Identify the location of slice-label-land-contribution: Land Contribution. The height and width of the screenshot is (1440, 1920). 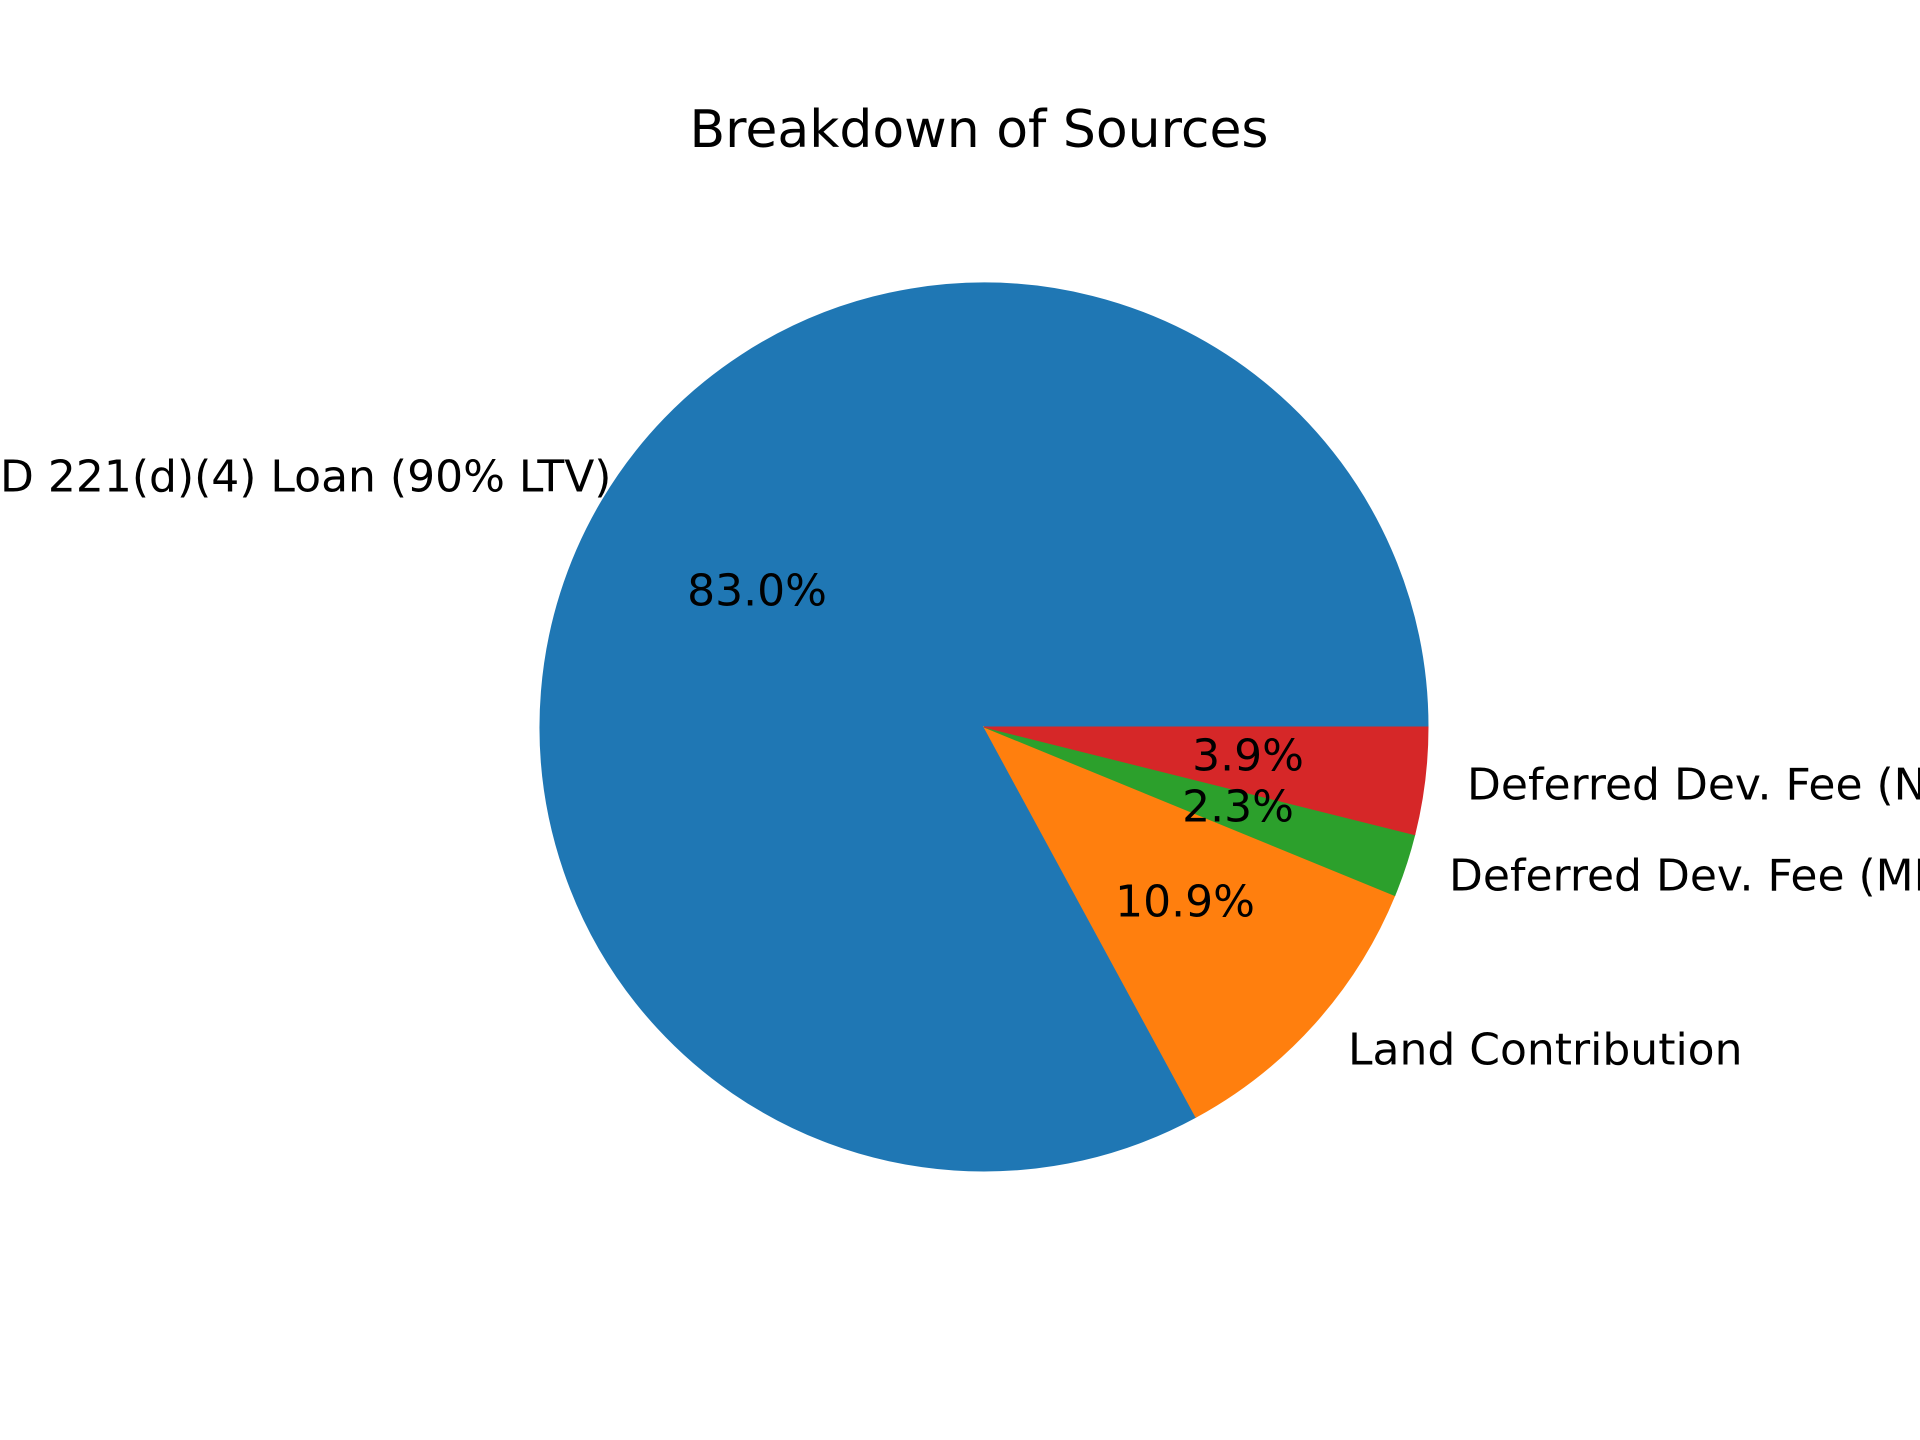
(1545, 1050).